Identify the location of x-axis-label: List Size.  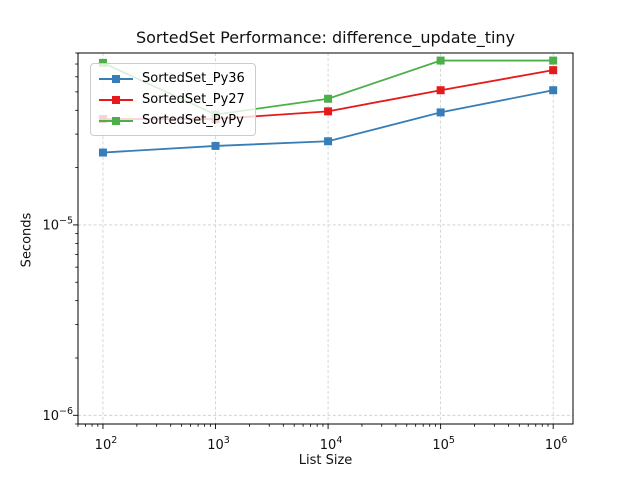
(325, 460).